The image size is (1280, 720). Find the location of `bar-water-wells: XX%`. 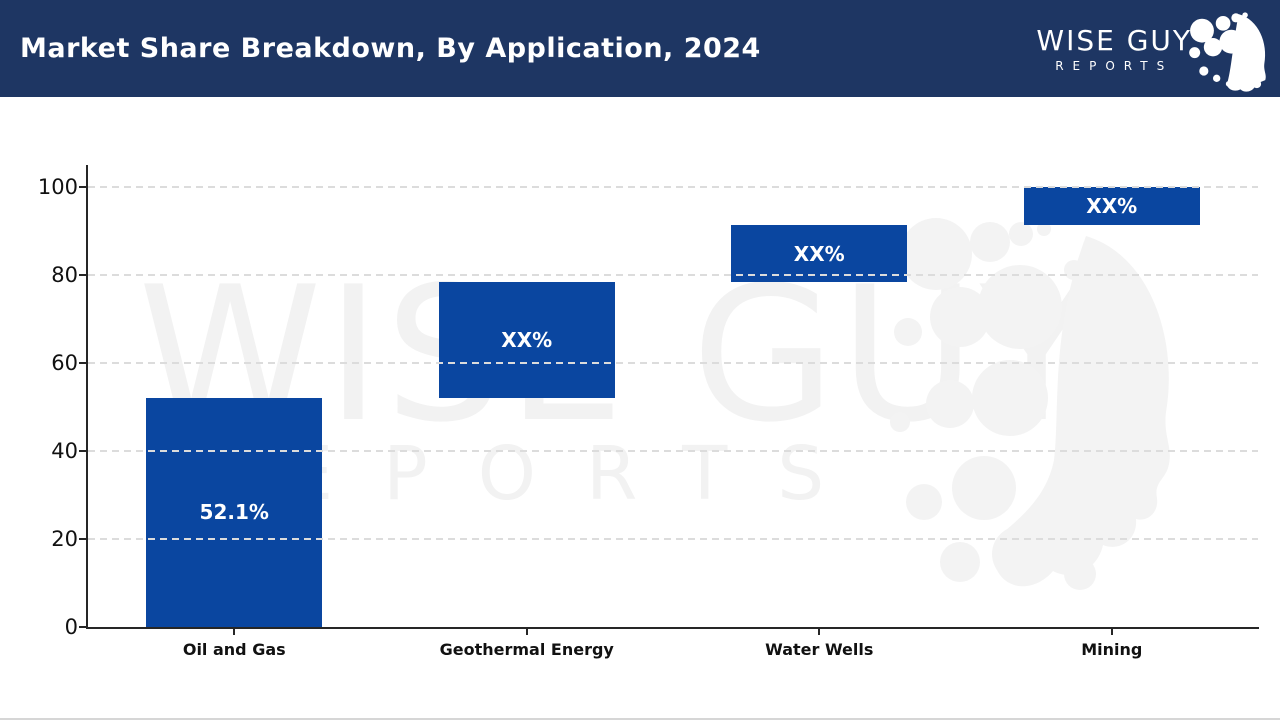

bar-water-wells: XX% is located at coordinates (819, 254).